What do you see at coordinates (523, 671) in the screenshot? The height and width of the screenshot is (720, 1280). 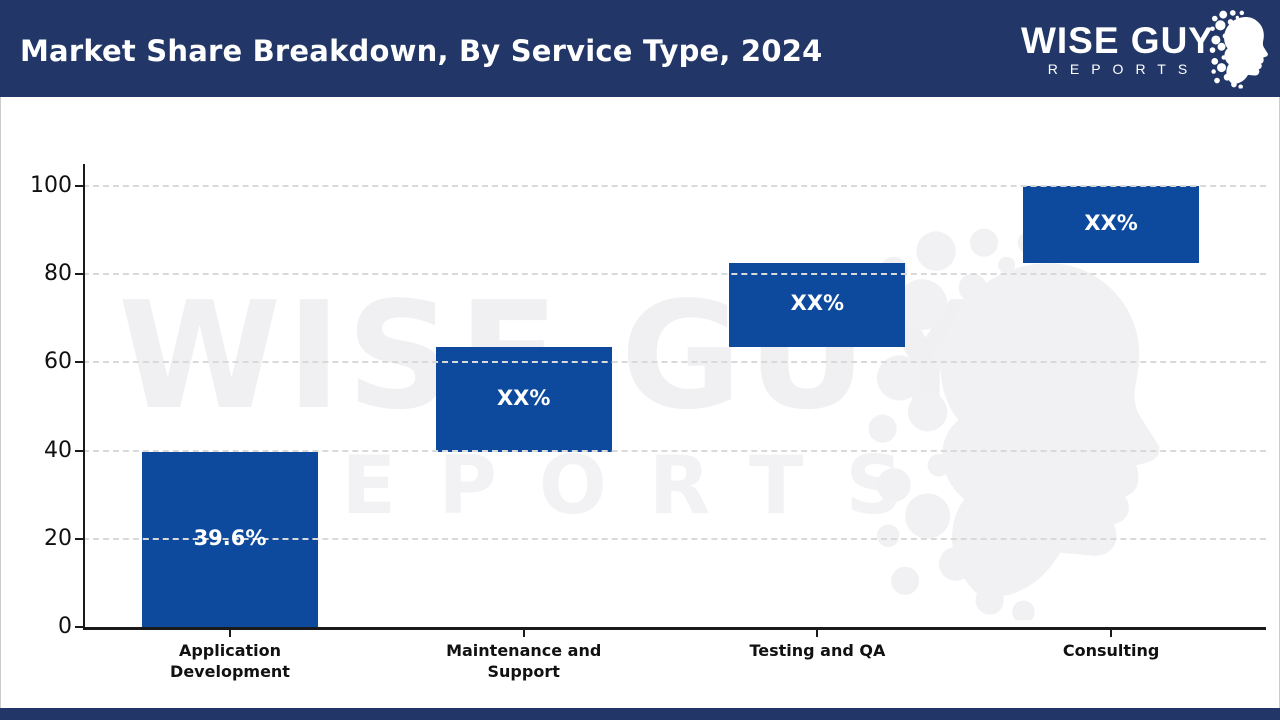 I see `x-tick-label-line: Support` at bounding box center [523, 671].